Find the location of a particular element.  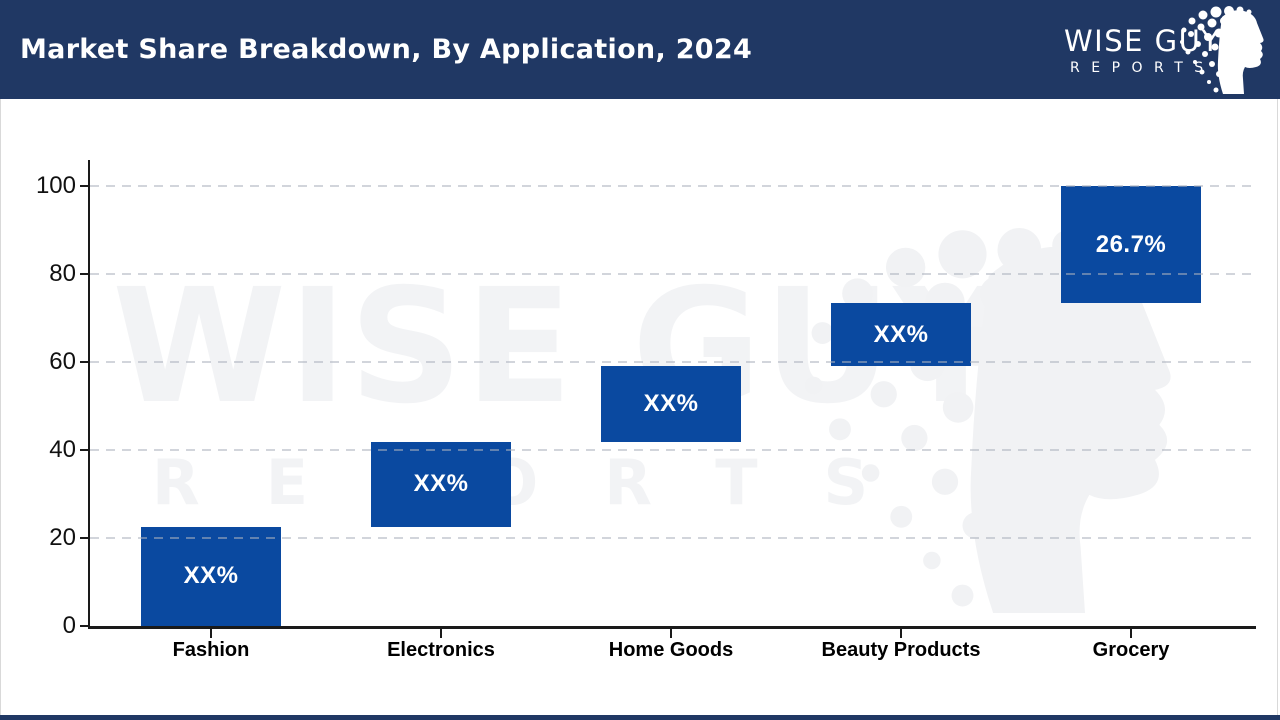

y-tick-label: 80 is located at coordinates (62, 273).